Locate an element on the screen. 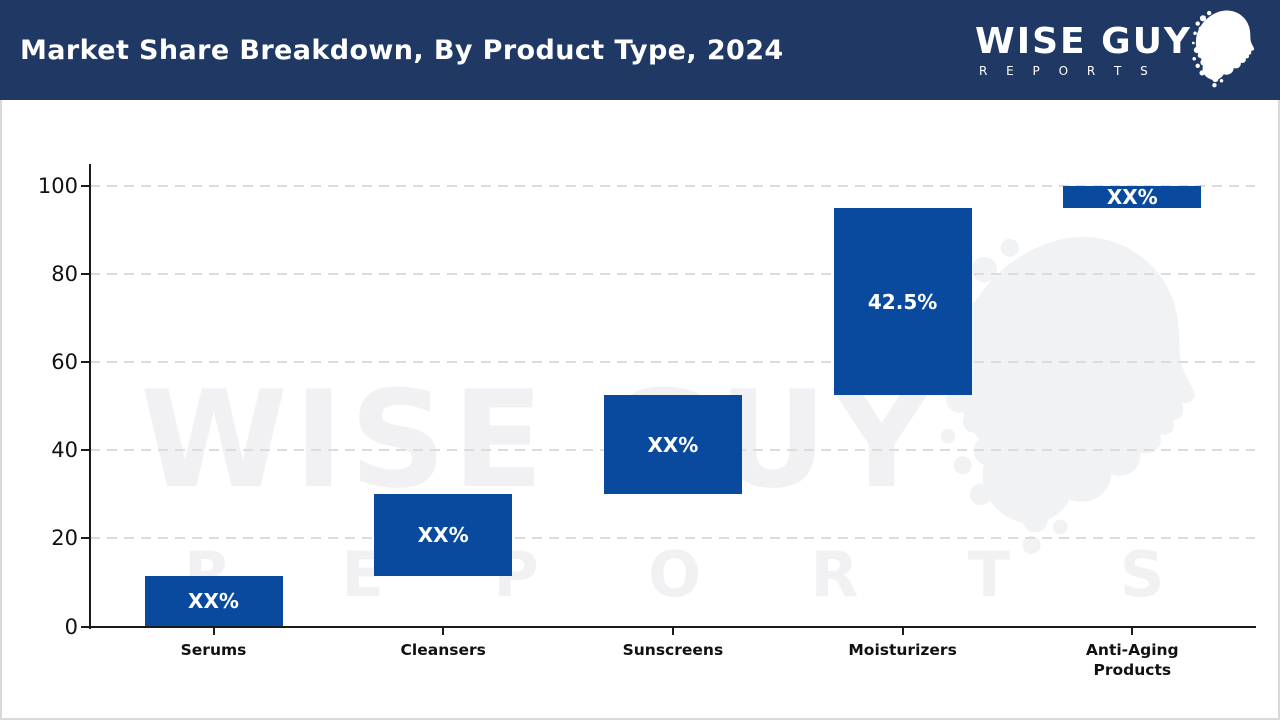 This screenshot has height=720, width=1280. watermark-subtitle-text: R E P O R T S is located at coordinates (696, 574).